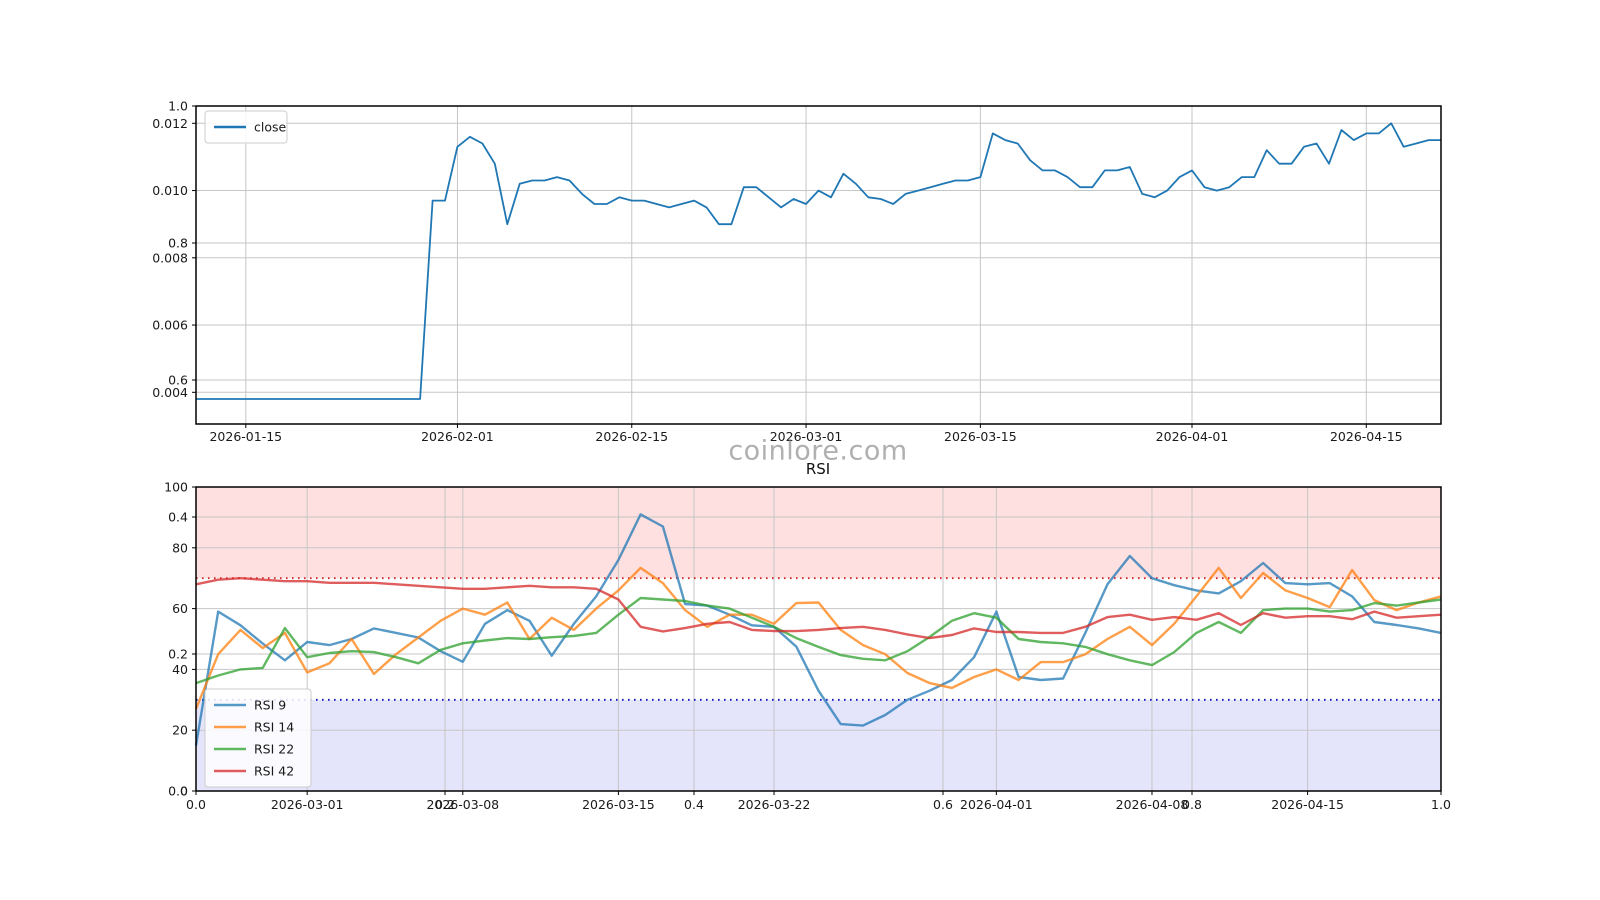 The height and width of the screenshot is (900, 1600). Describe the element at coordinates (274, 771) in the screenshot. I see `rsi-legend-label: RSI 42` at that location.